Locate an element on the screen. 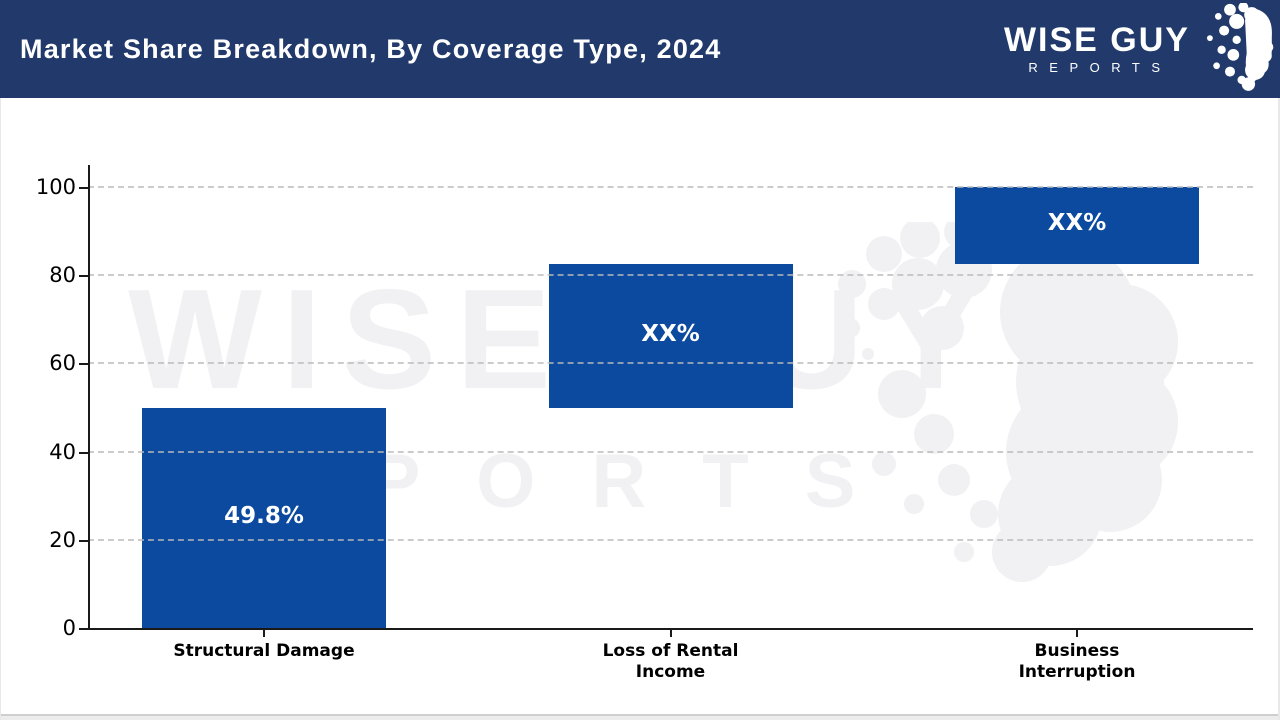  x-tick-label-1: Structural Damage is located at coordinates (264, 651).